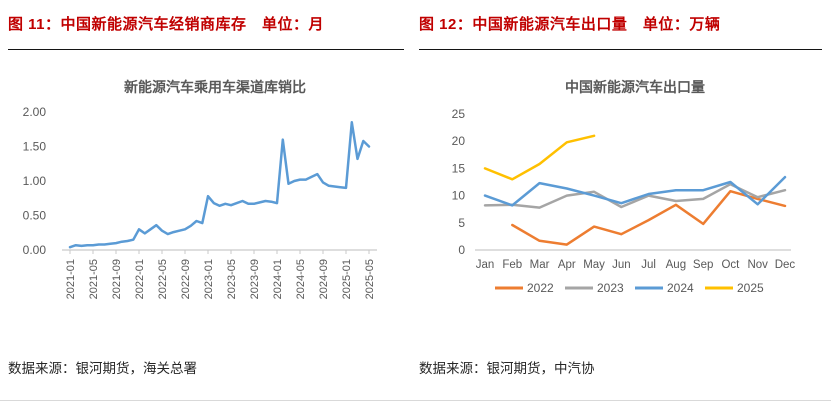  I want to click on y-axis-labels: 0 5 10 15 20 25, so click(459, 182).